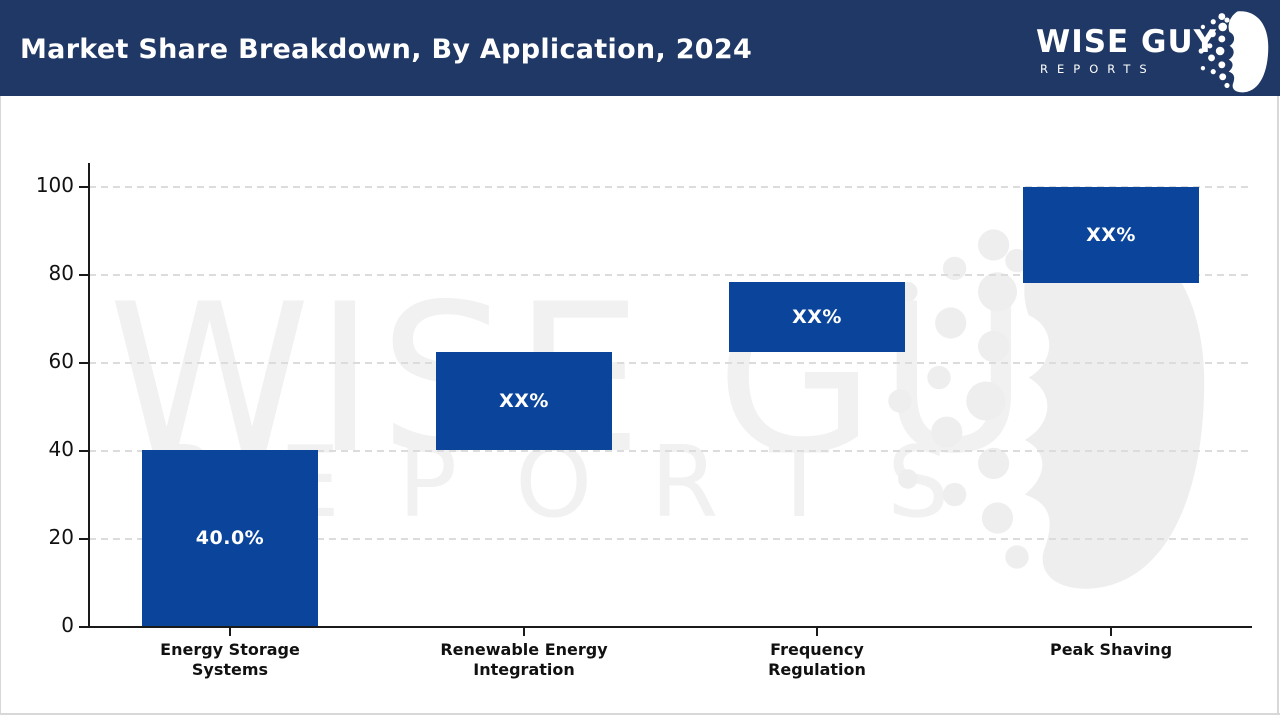 The image size is (1280, 720). Describe the element at coordinates (524, 669) in the screenshot. I see `x-label-line: Integration` at that location.